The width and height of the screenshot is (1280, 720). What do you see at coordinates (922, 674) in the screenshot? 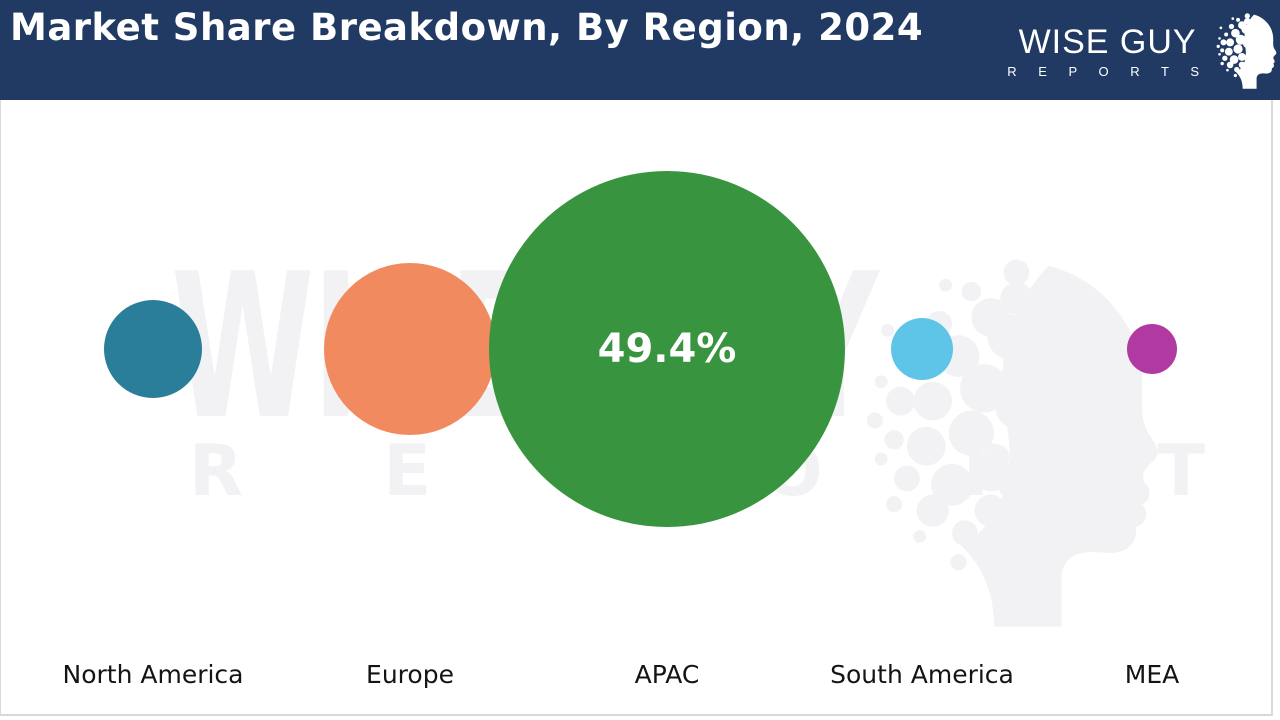
I see `category-label-south-america: South America` at bounding box center [922, 674].